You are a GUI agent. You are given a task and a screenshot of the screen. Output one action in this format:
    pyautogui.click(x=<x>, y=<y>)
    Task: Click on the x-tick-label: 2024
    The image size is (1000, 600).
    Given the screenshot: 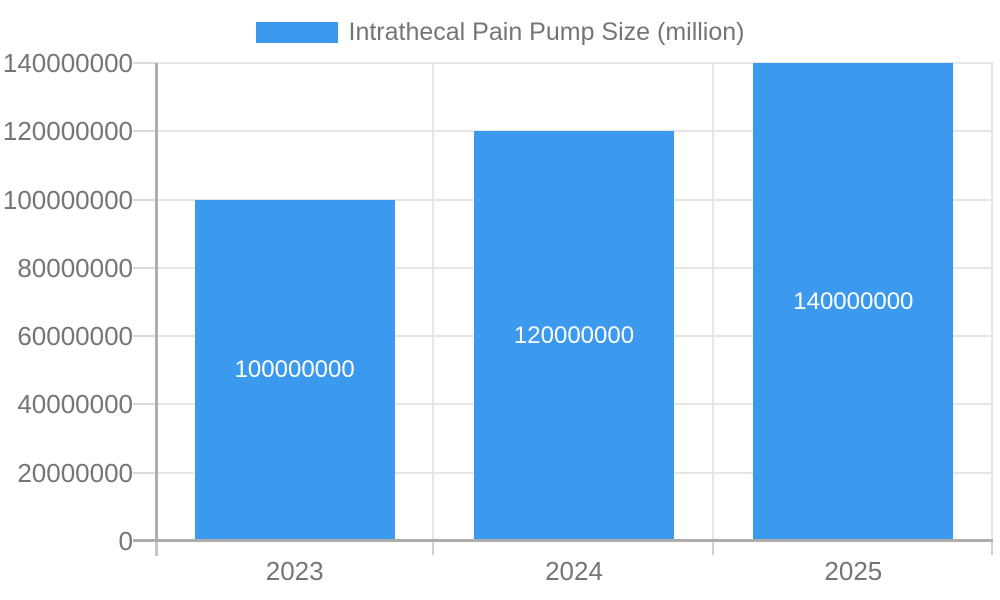 What is the action you would take?
    pyautogui.click(x=574, y=571)
    